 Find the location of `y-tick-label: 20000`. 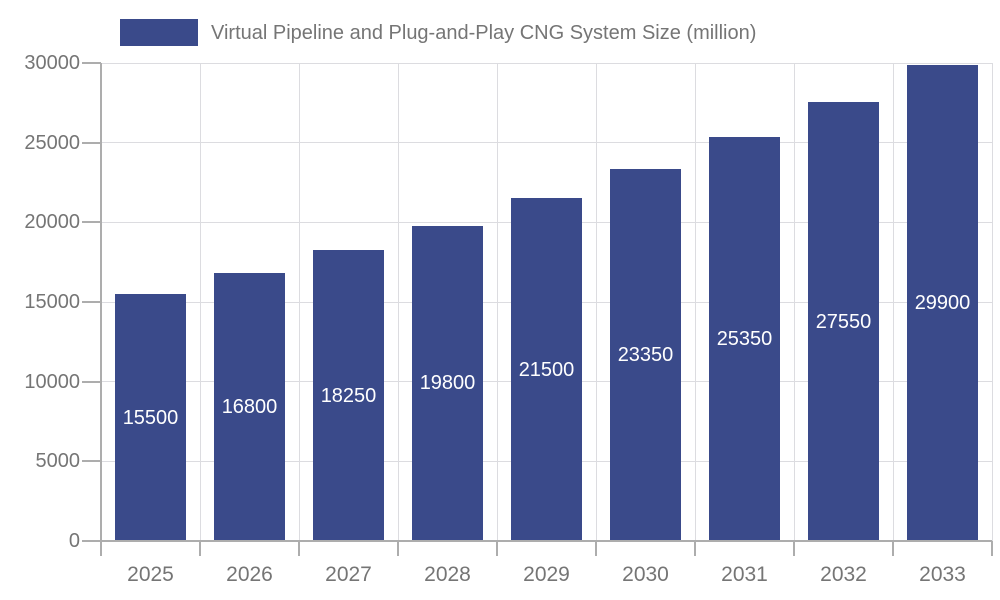

y-tick-label: 20000 is located at coordinates (52, 222).